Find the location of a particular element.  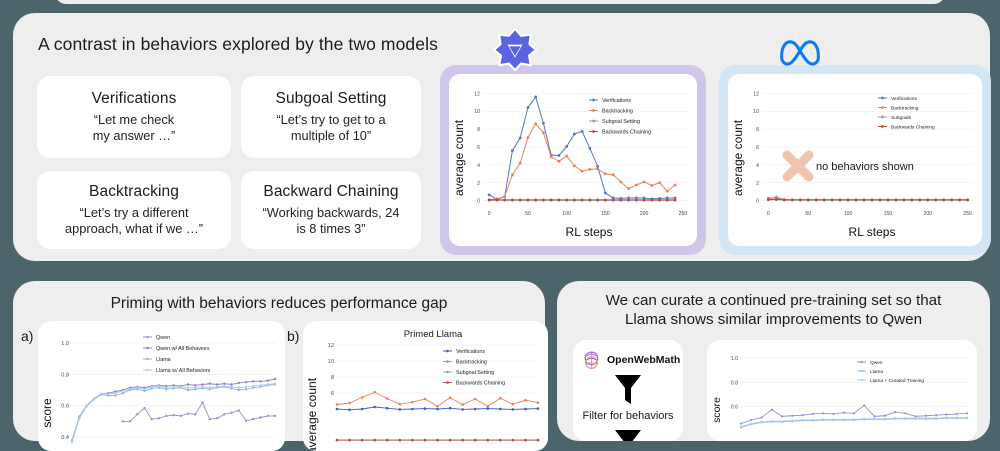

subfigure-label-b: b) is located at coordinates (293, 336).